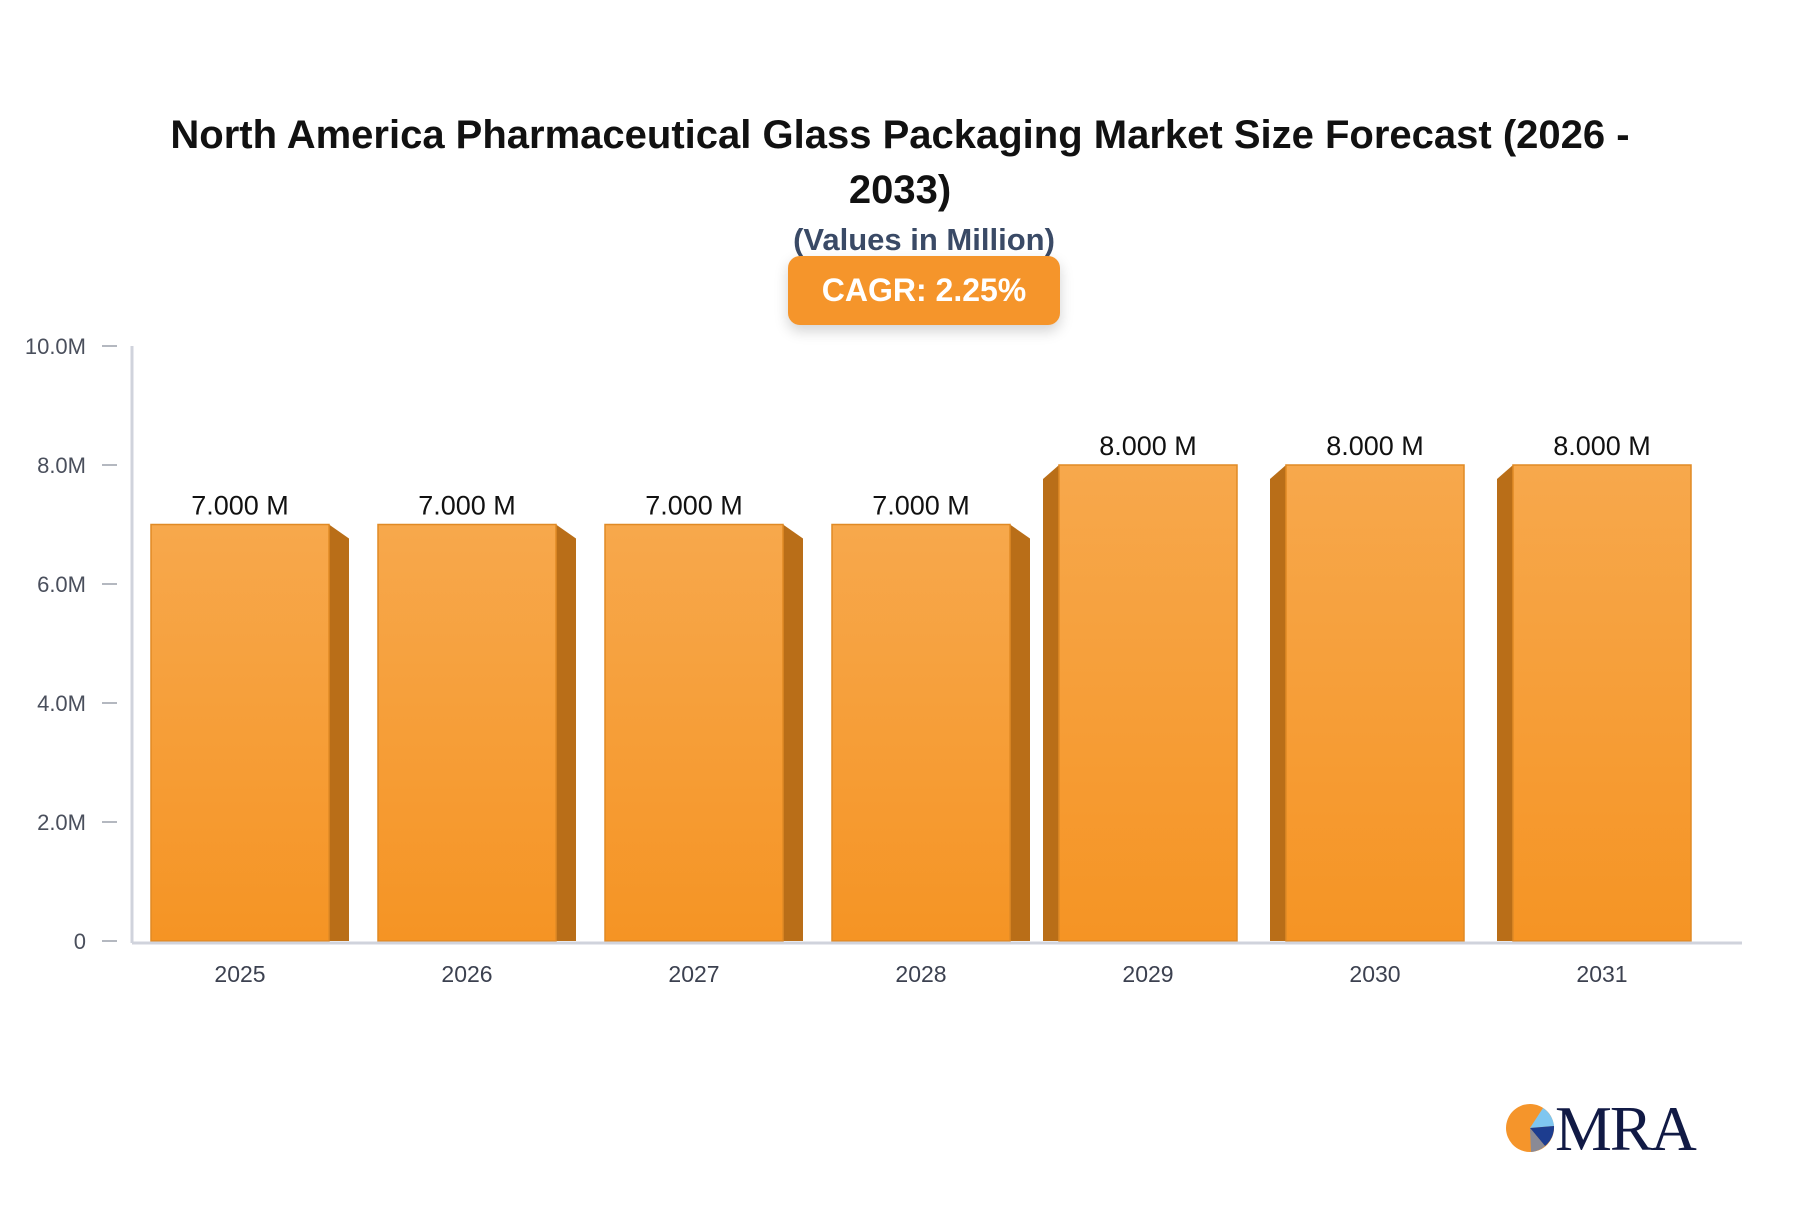 This screenshot has height=1212, width=1800. Describe the element at coordinates (1626, 1128) in the screenshot. I see `logo-text: MRA` at that location.